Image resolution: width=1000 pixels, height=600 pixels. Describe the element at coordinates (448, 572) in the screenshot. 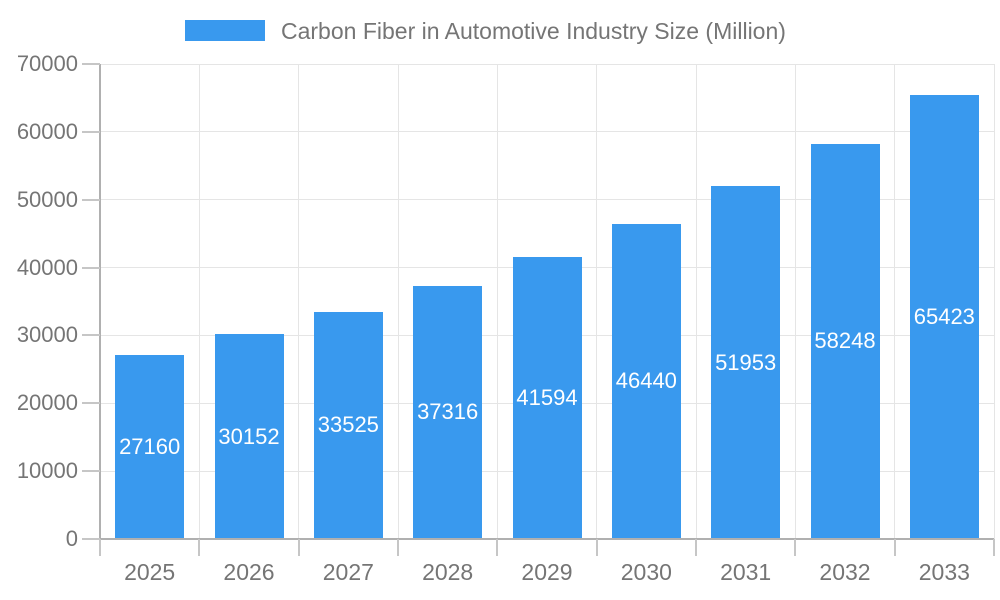

I see `x-axis-label: 2028` at that location.